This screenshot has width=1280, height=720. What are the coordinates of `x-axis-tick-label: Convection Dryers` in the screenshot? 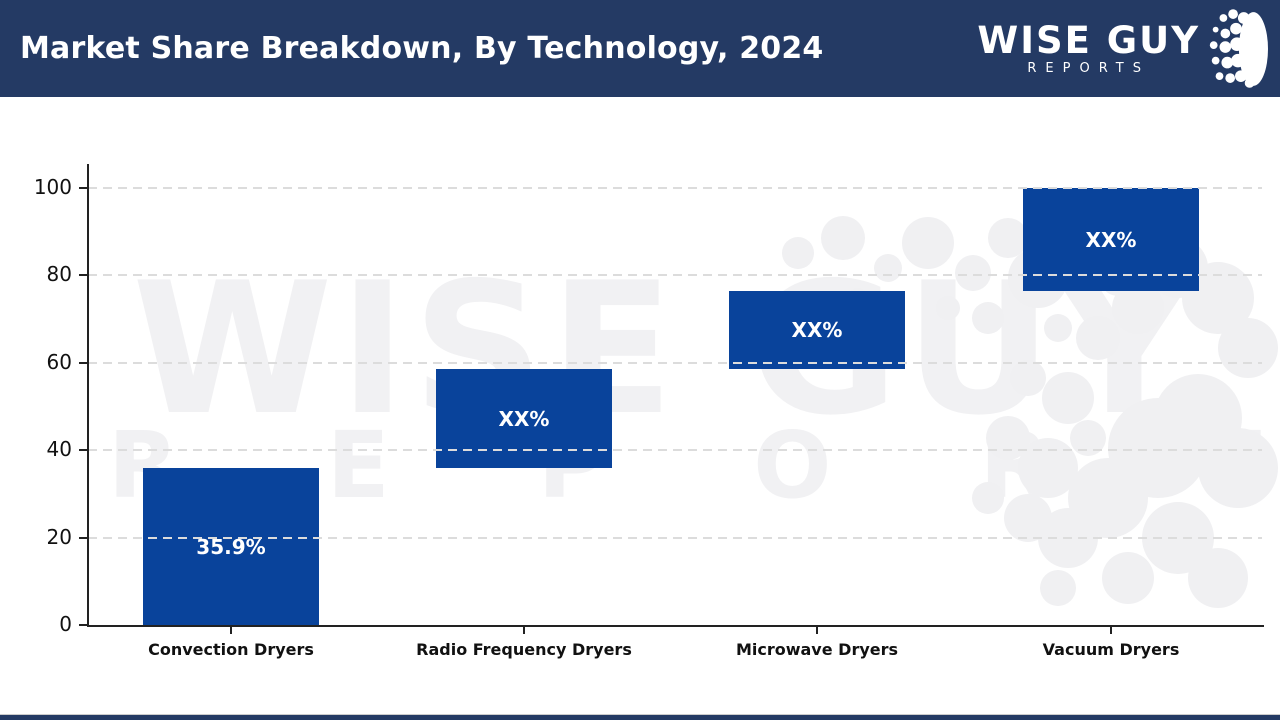 It's located at (231, 649).